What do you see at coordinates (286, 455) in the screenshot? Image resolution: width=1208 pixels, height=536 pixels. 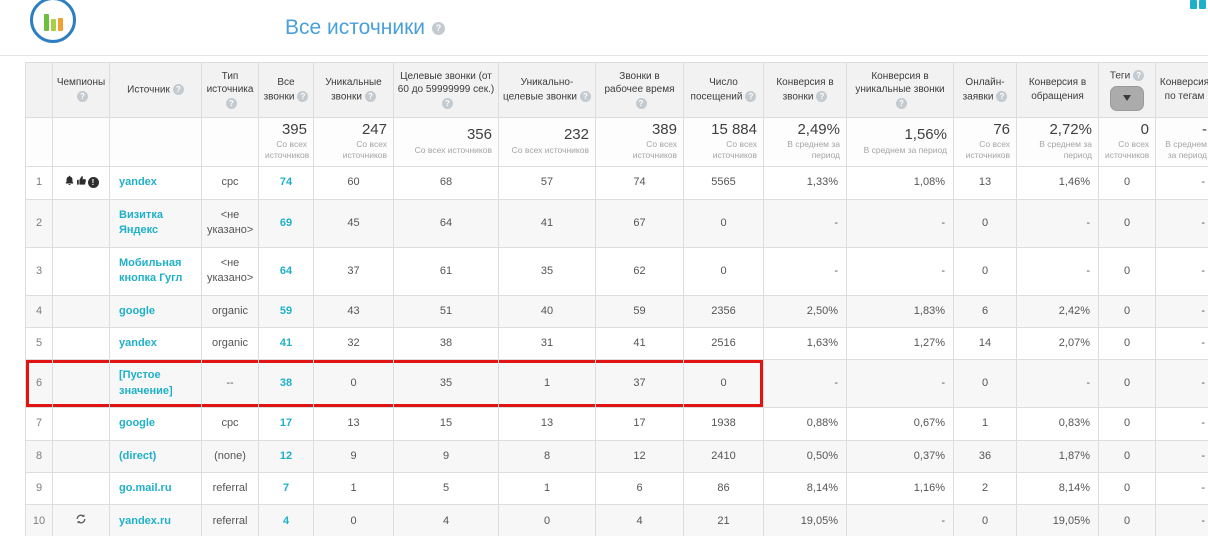 I see `all-calls-link: 12` at bounding box center [286, 455].